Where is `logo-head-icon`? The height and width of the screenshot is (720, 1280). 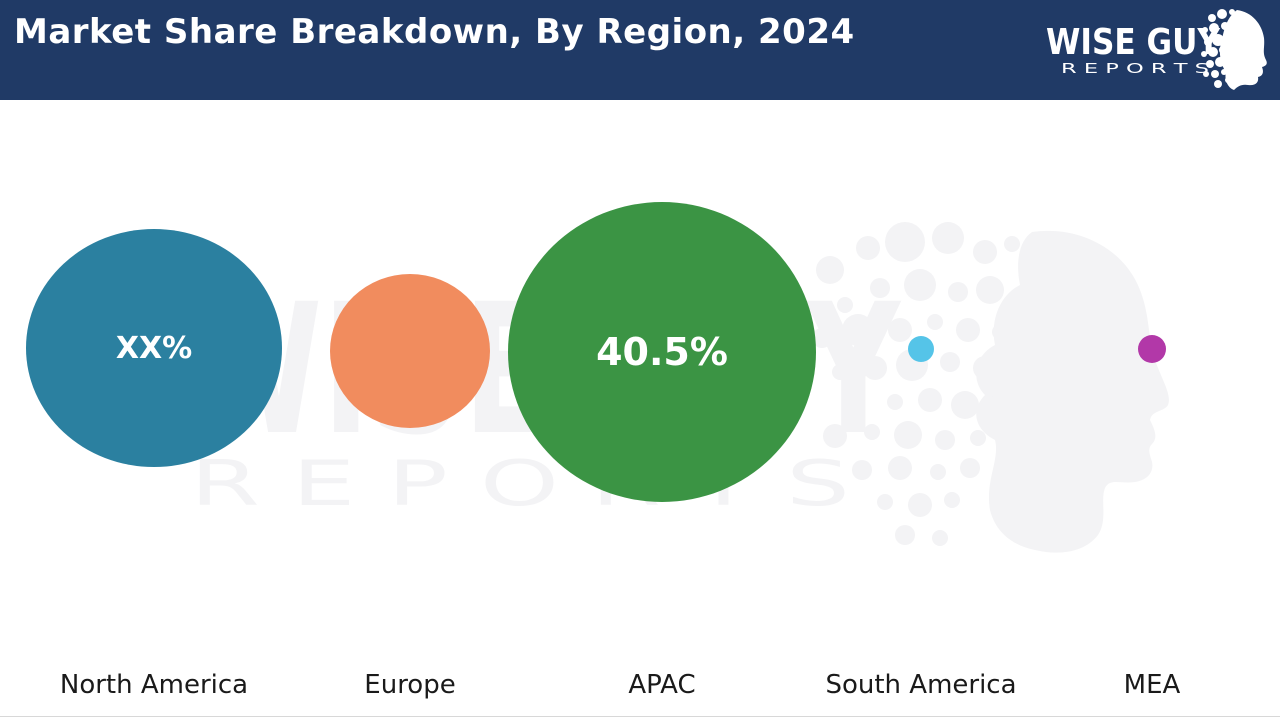
logo-head-icon is located at coordinates (1234, 49).